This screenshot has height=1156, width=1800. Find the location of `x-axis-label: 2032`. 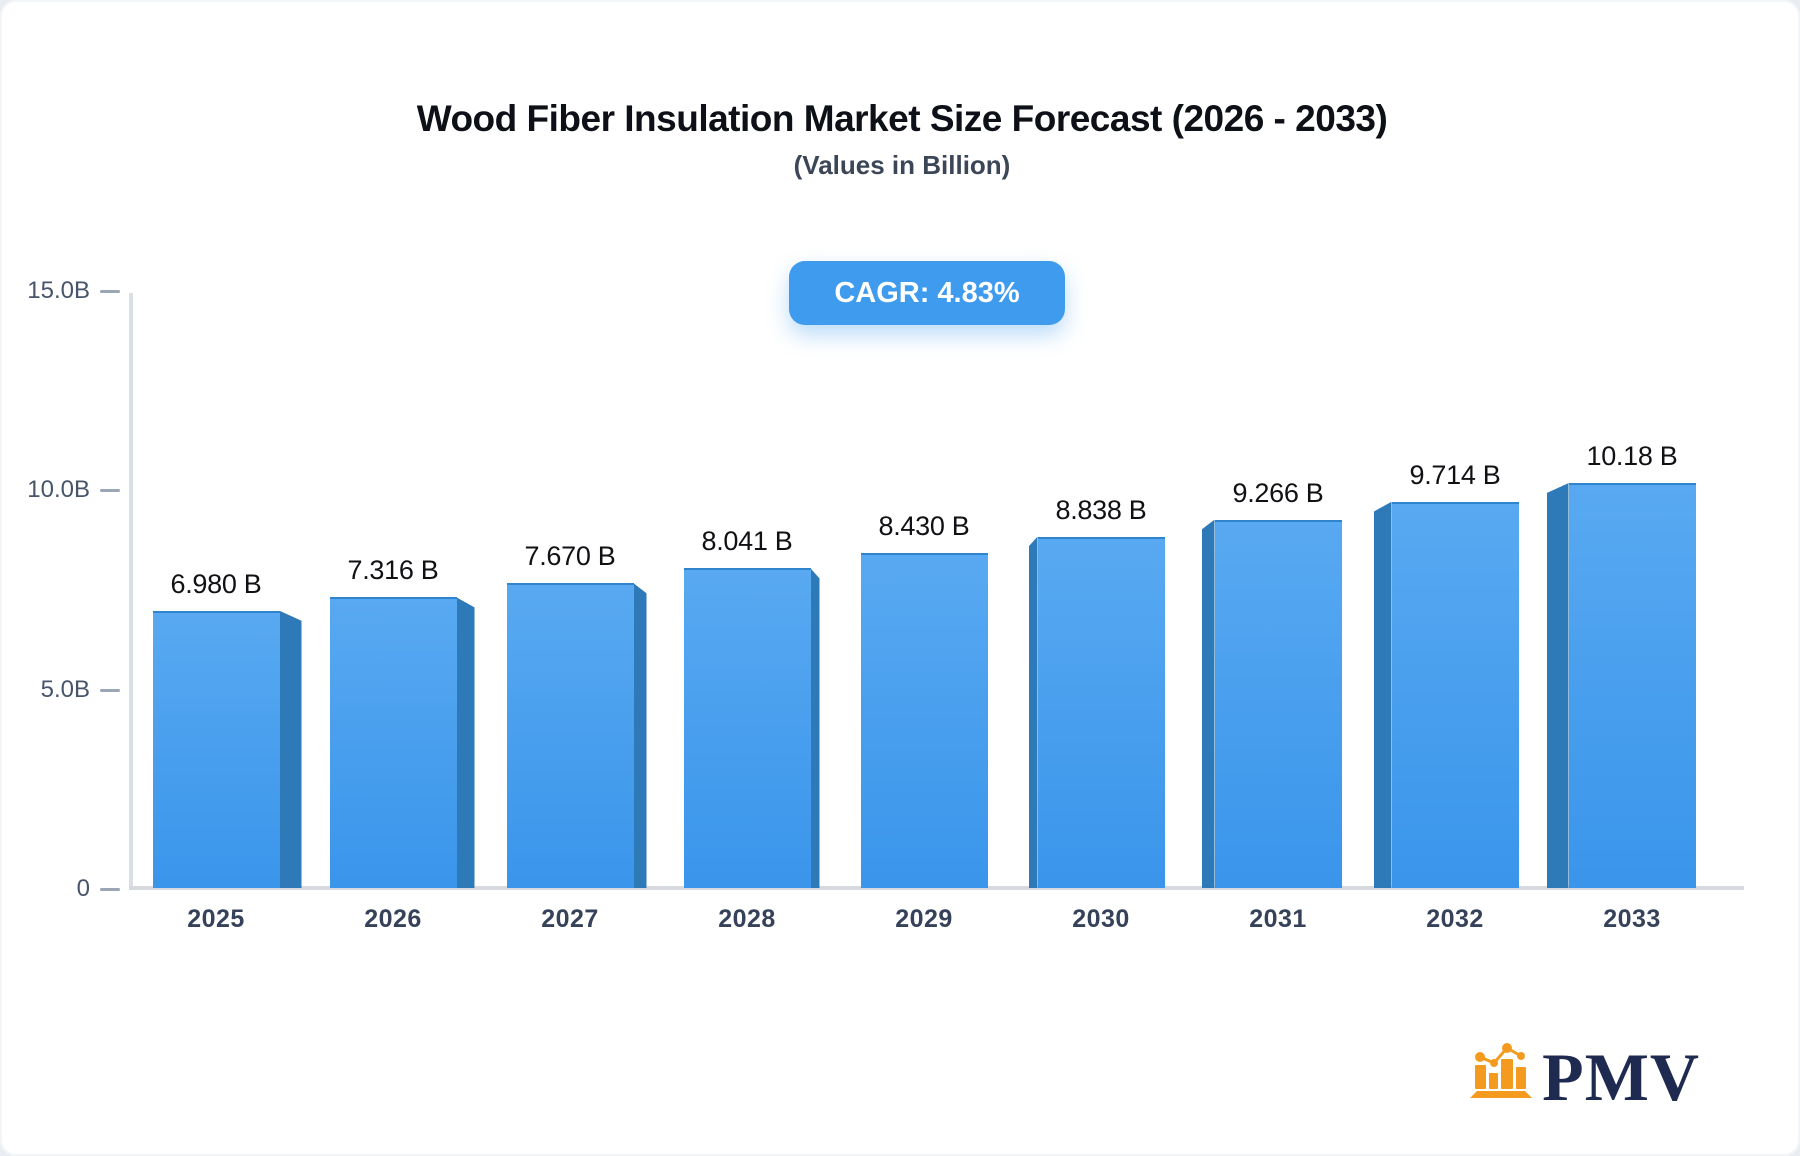

x-axis-label: 2032 is located at coordinates (1455, 919).